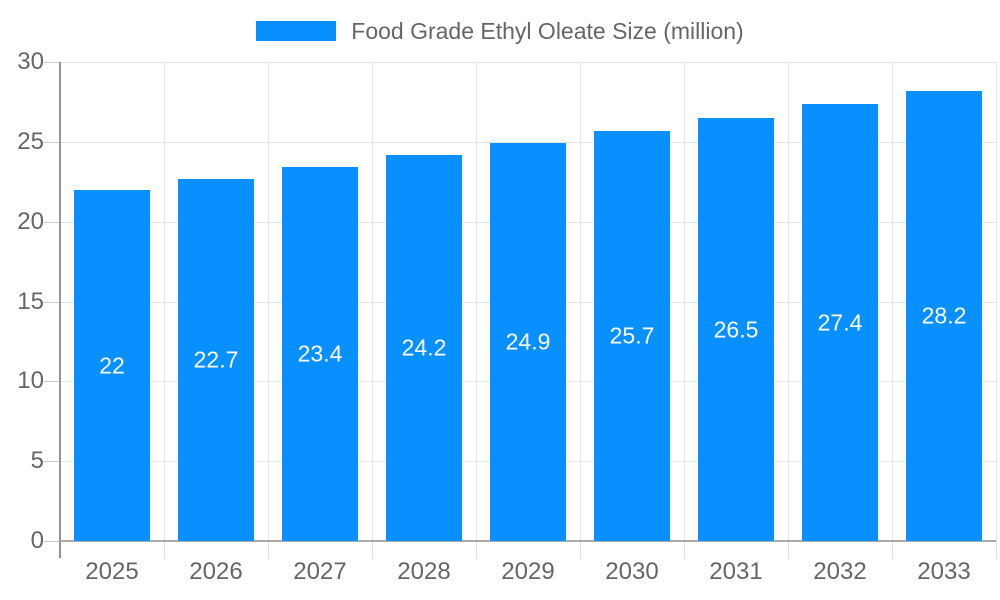 This screenshot has width=1000, height=600. I want to click on y-axis-line, so click(60, 310).